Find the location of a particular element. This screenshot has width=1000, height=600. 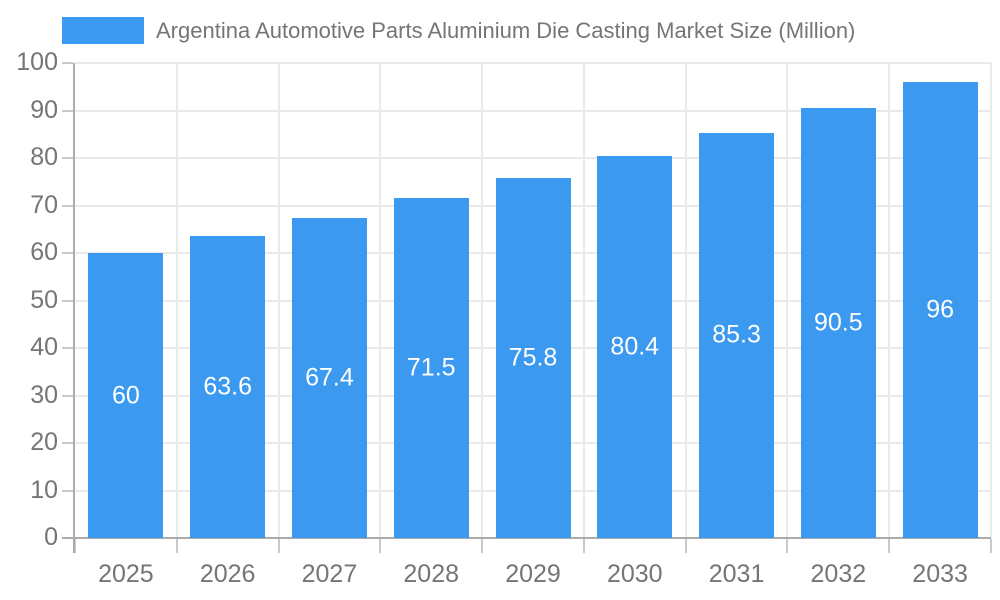

x-axis-label: 2031 is located at coordinates (736, 574).